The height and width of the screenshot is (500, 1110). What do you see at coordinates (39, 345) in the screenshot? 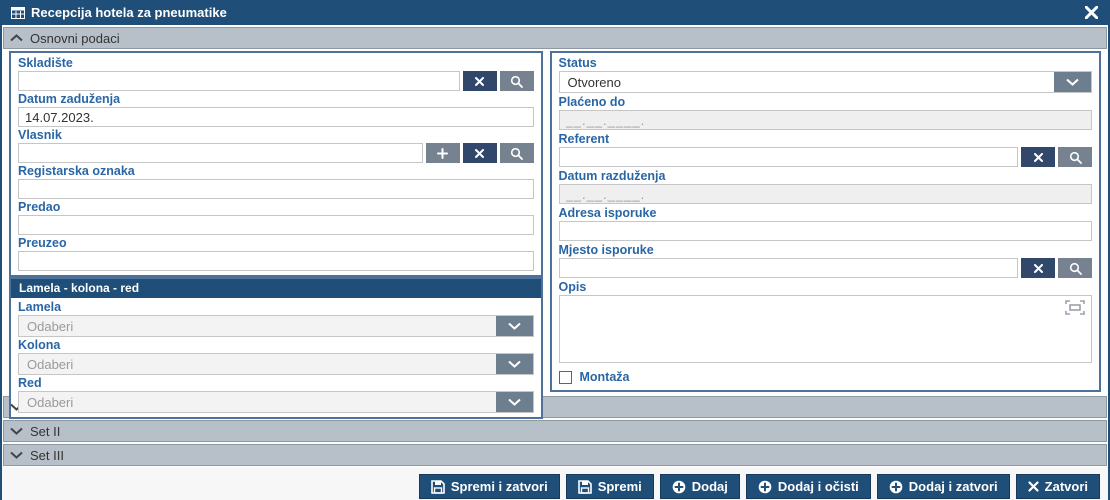
I see `kolona-label: Kolona` at bounding box center [39, 345].